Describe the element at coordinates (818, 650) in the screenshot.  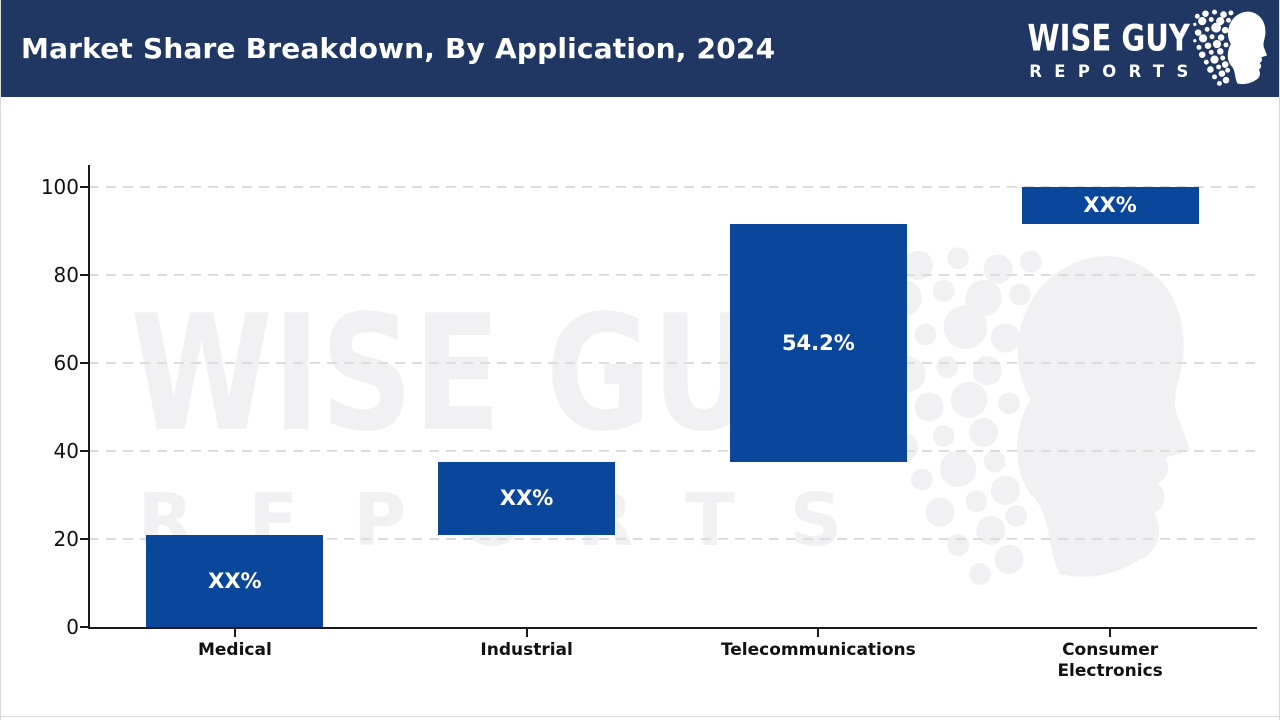
I see `x-axis-label: Telecommunications` at that location.